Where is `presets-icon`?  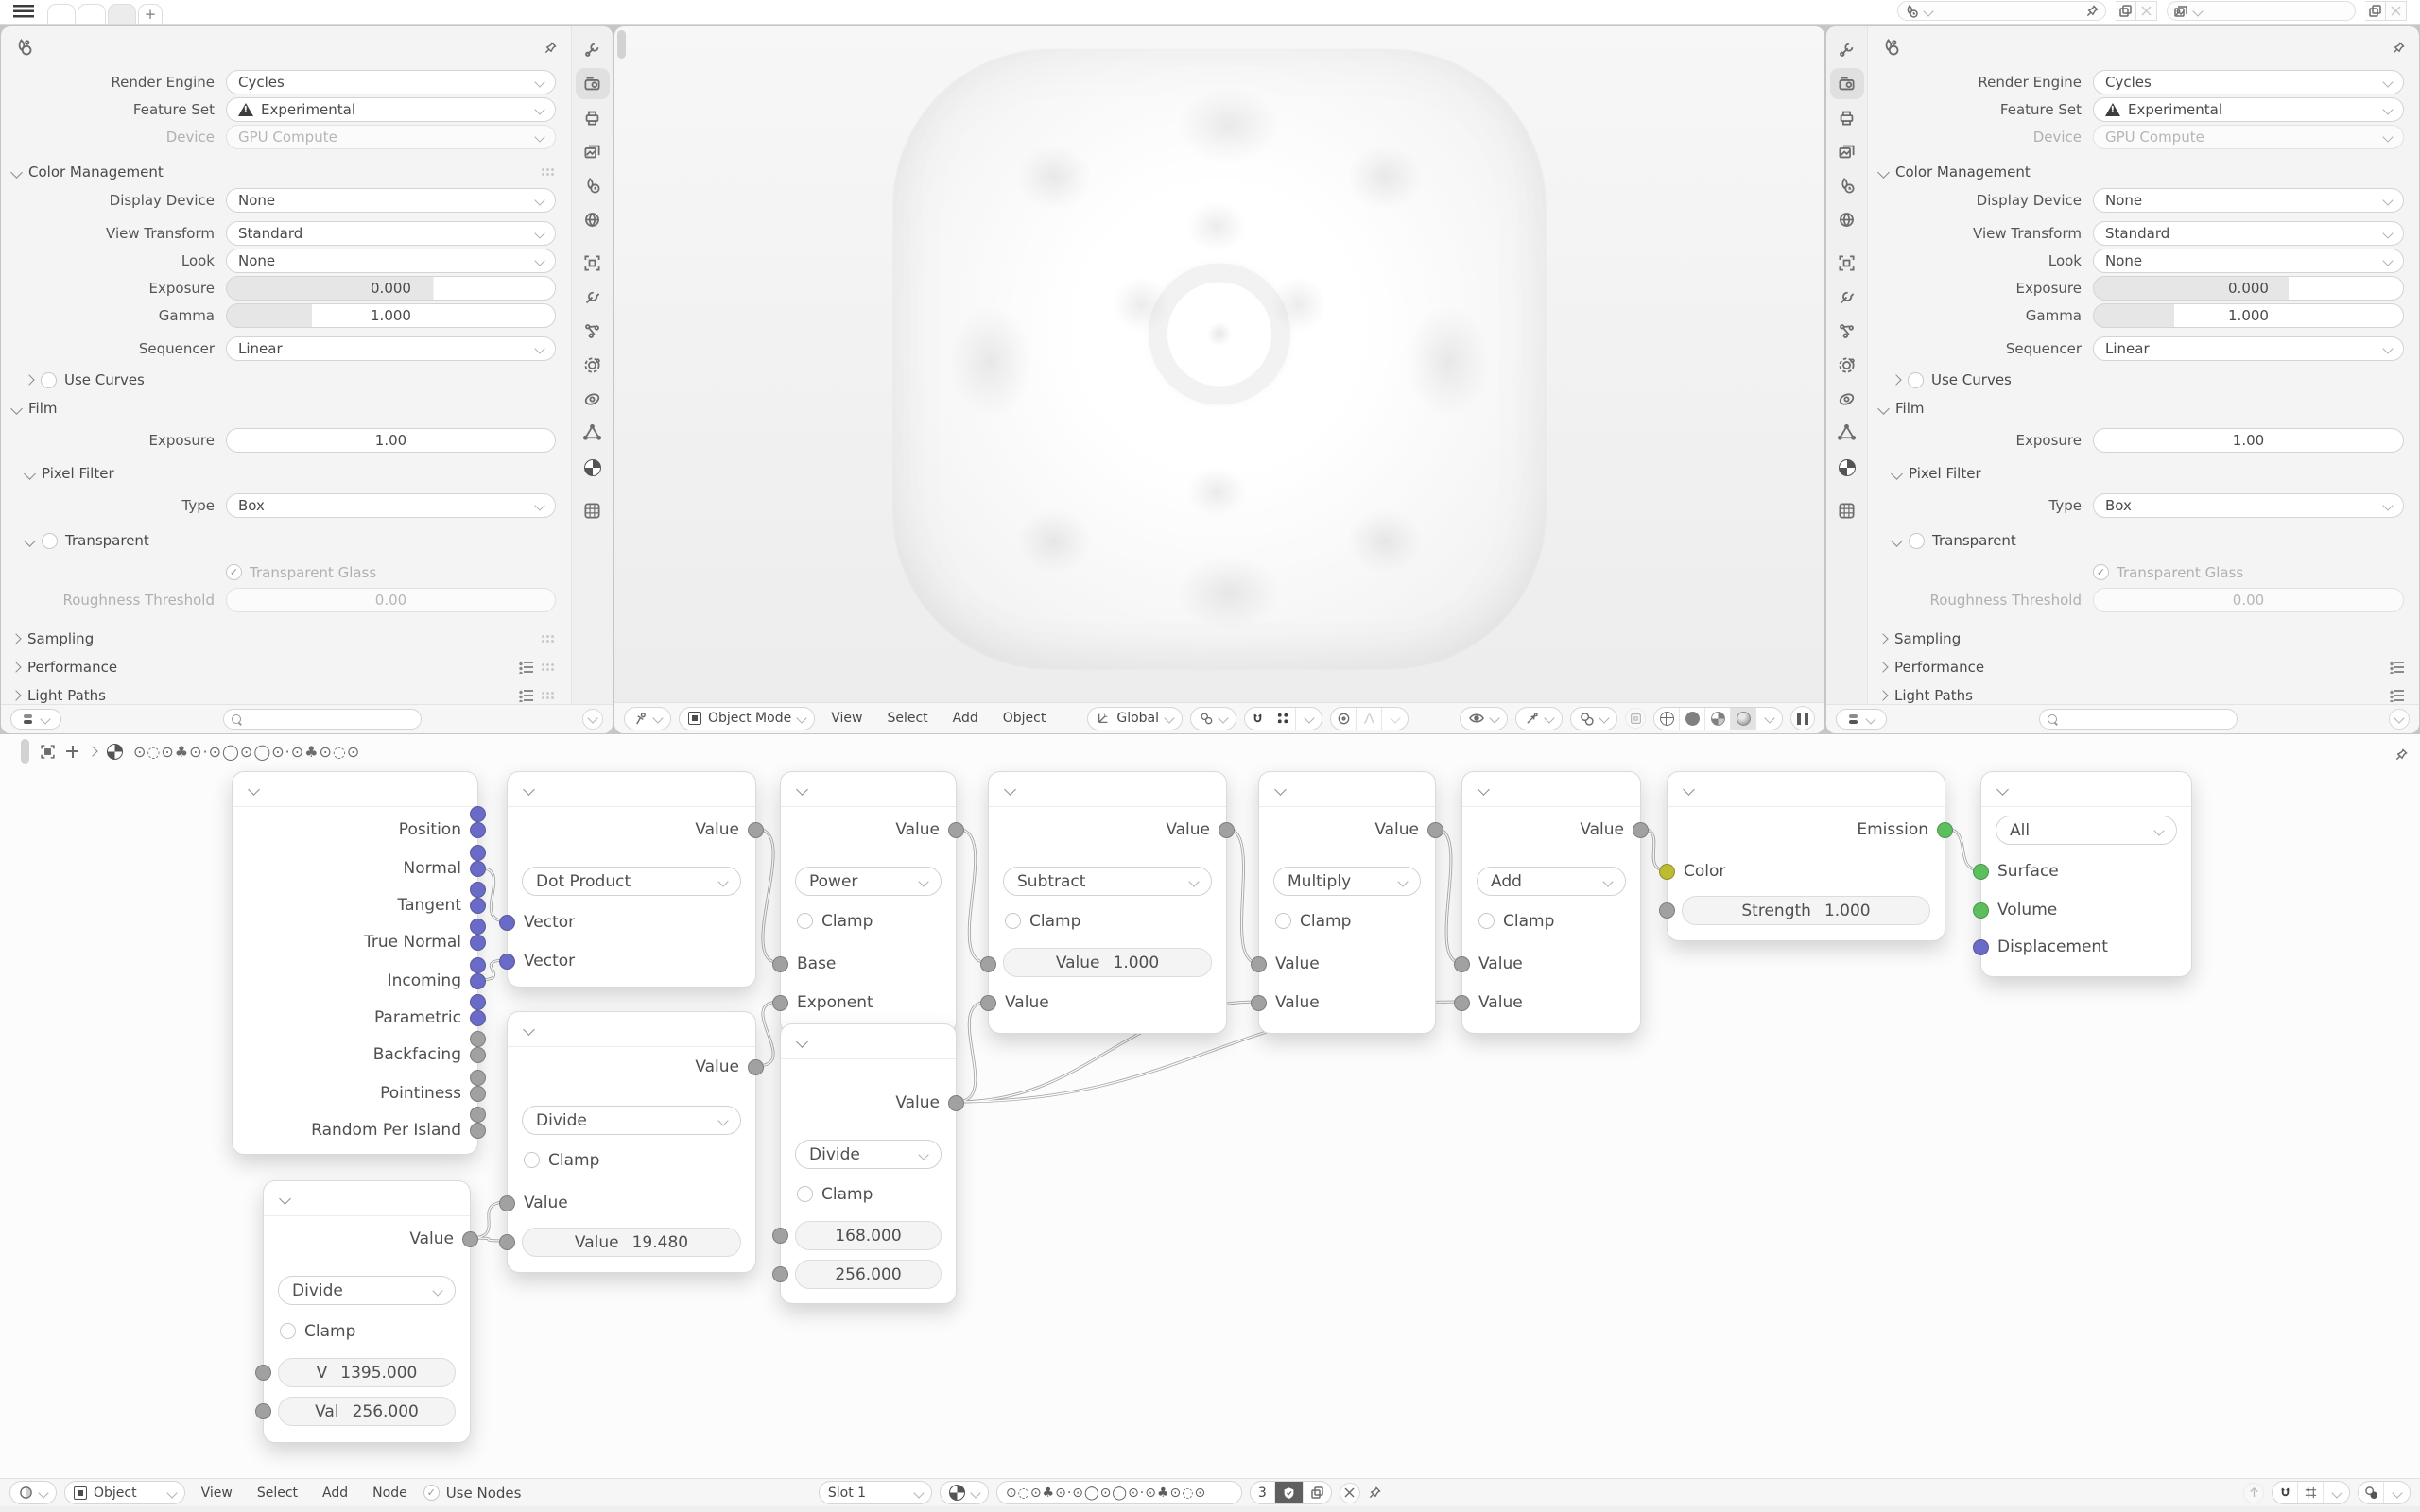
presets-icon is located at coordinates (2396, 695).